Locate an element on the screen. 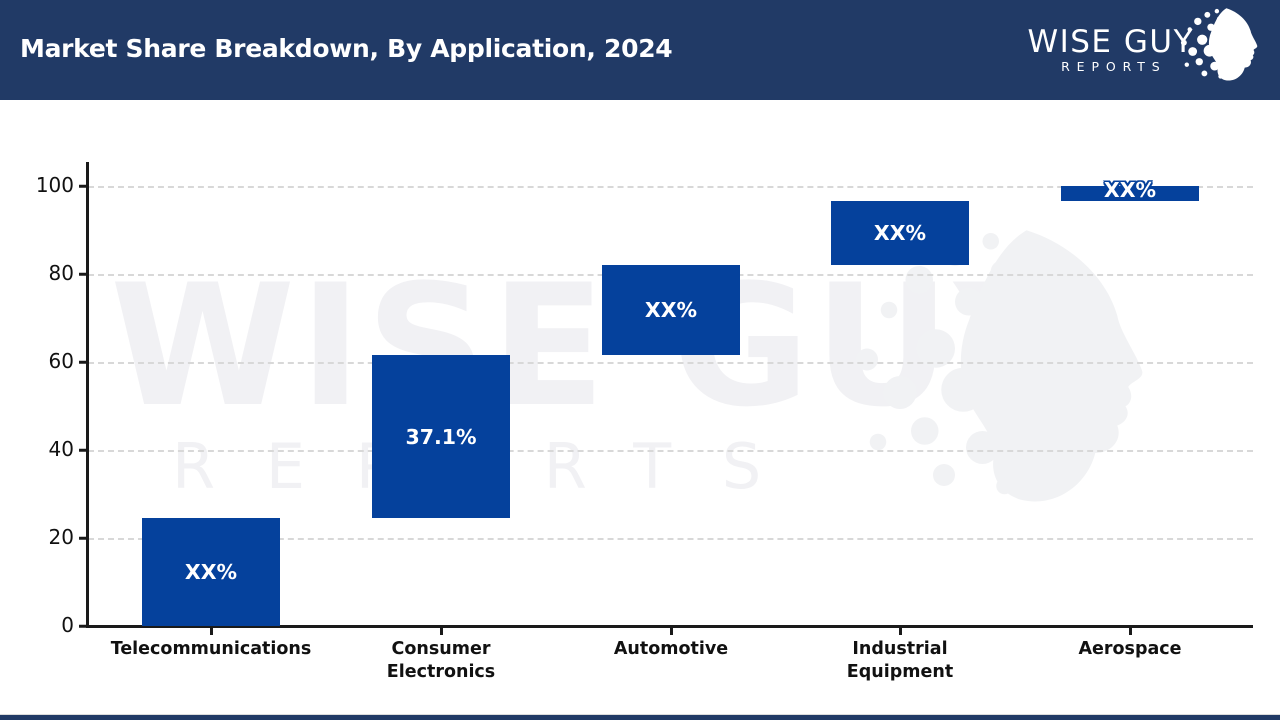 This screenshot has width=1280, height=720. x-category-label: Automotive is located at coordinates (671, 649).